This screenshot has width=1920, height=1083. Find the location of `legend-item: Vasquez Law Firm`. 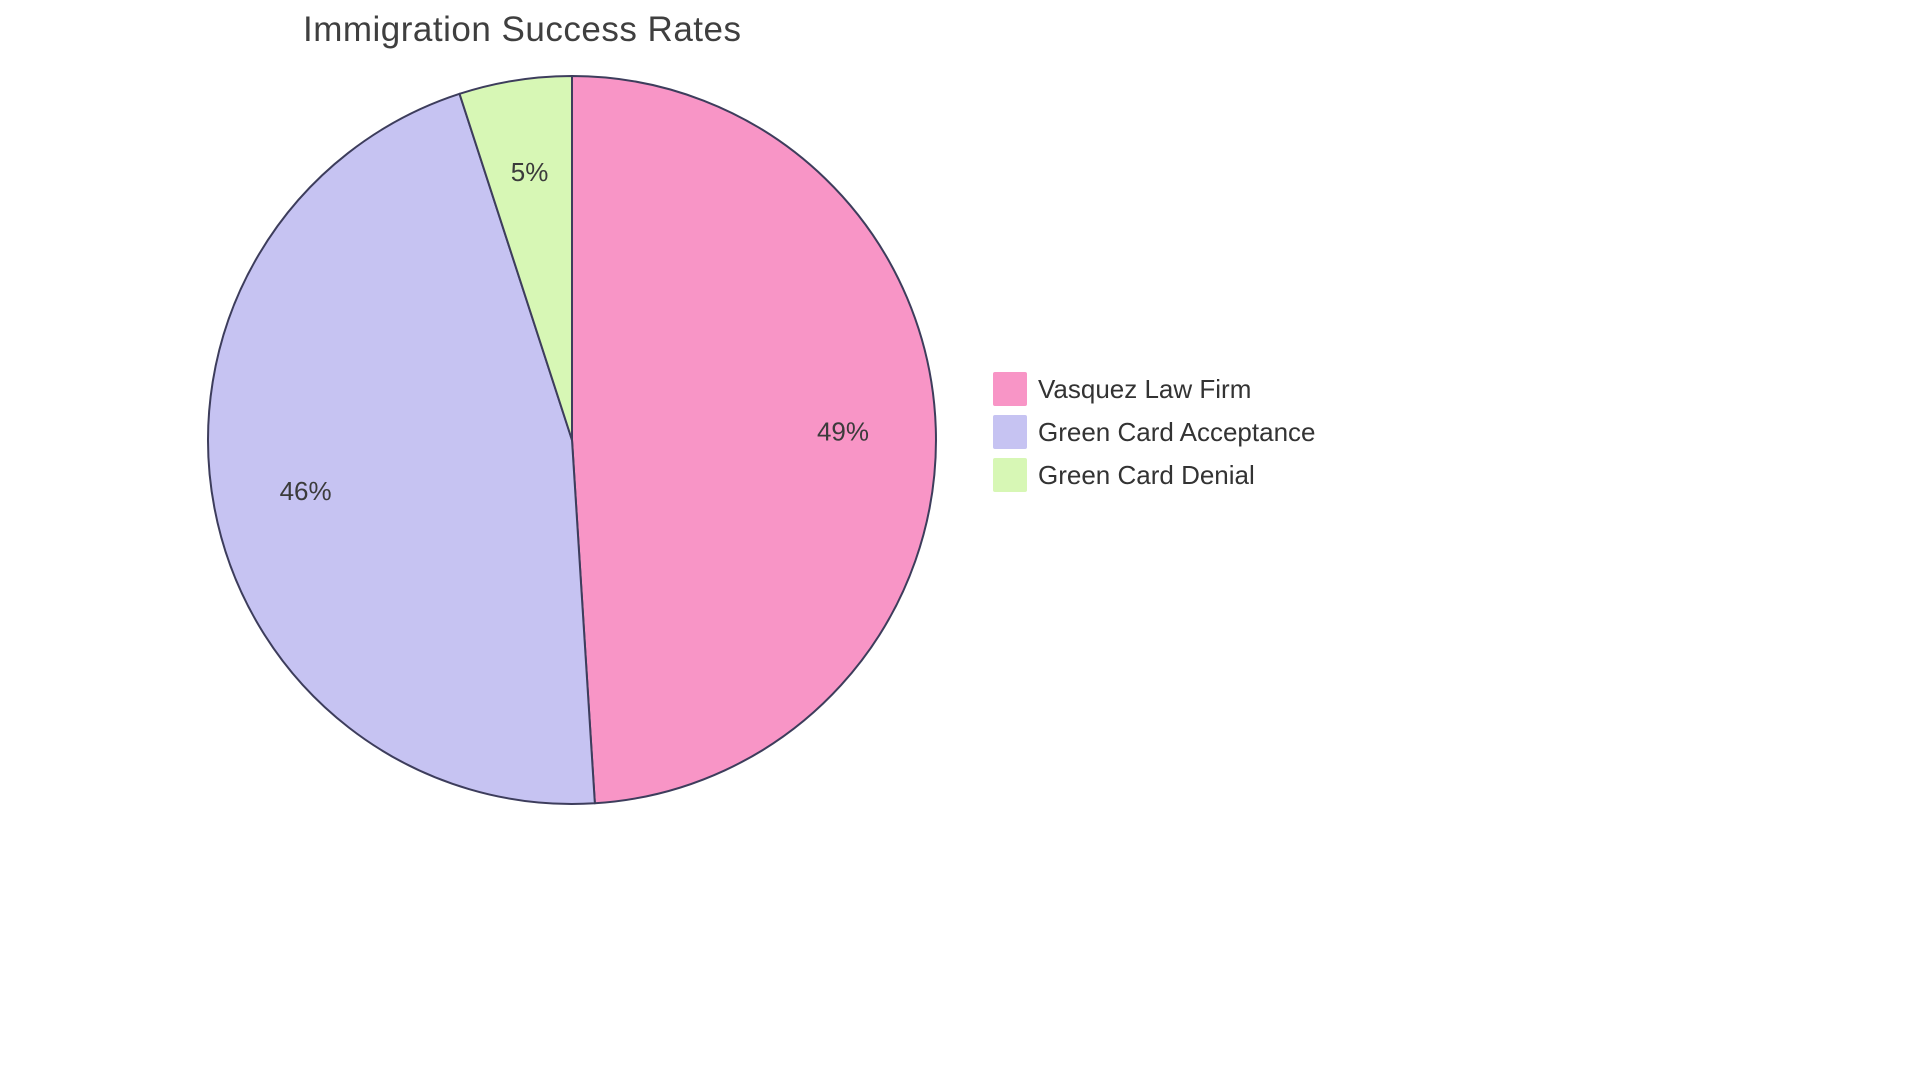

legend-item: Vasquez Law Firm is located at coordinates (1154, 389).